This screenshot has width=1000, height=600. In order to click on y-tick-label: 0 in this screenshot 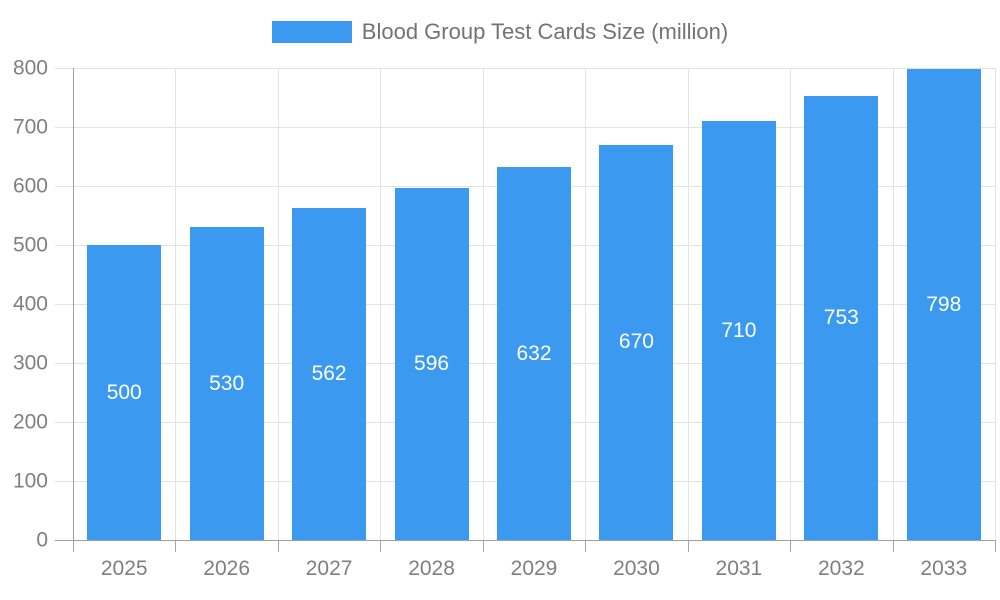, I will do `click(42, 540)`.